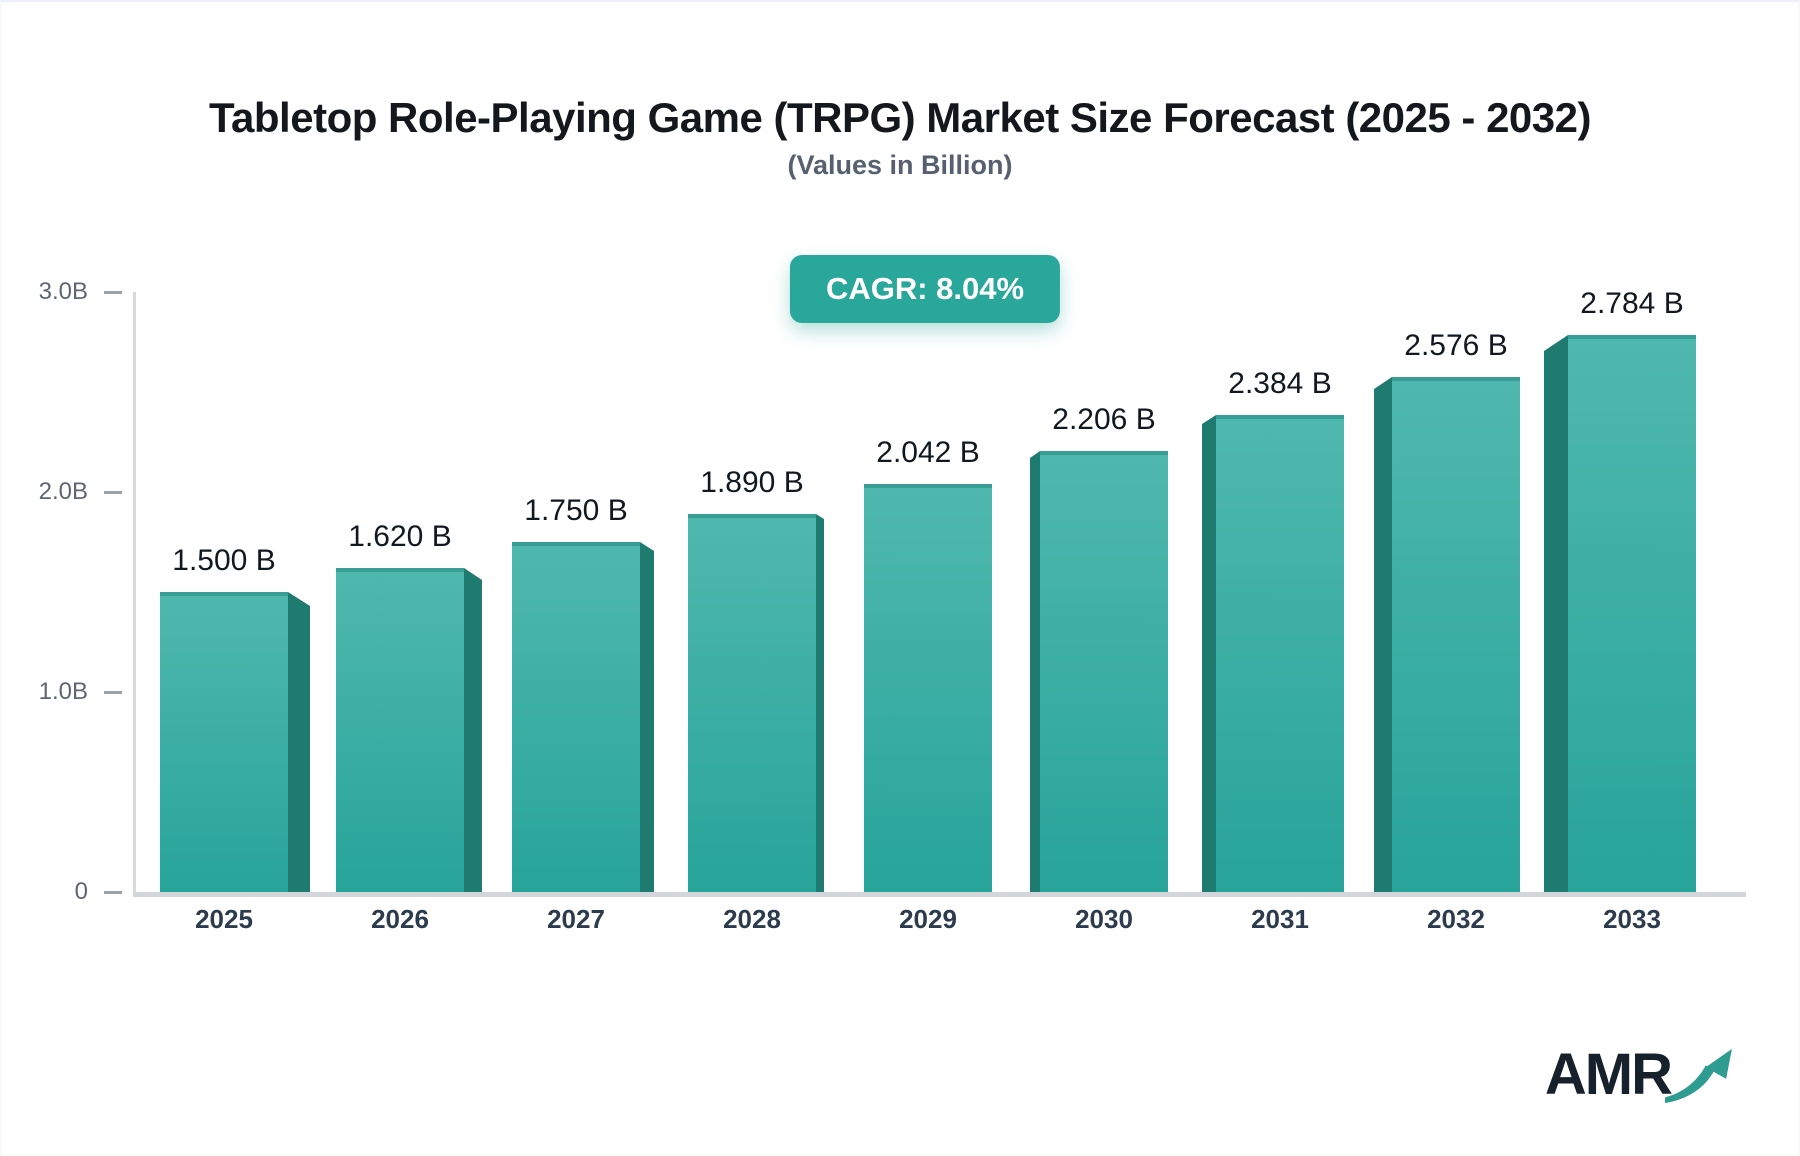  What do you see at coordinates (1632, 919) in the screenshot?
I see `x-axis-label-2033: 2033` at bounding box center [1632, 919].